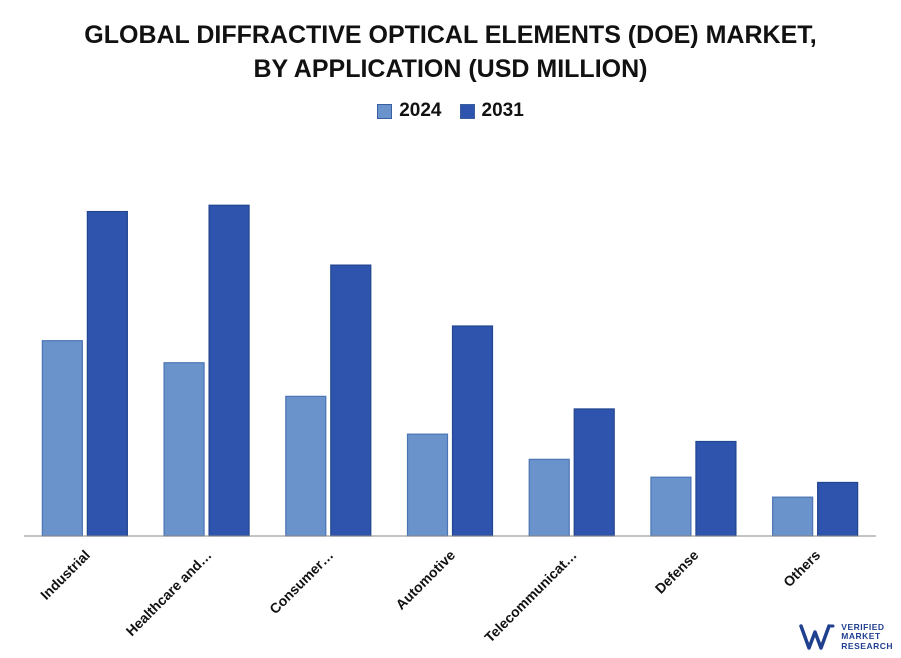  Describe the element at coordinates (677, 572) in the screenshot. I see `x-tick-label-6: Defense` at that location.